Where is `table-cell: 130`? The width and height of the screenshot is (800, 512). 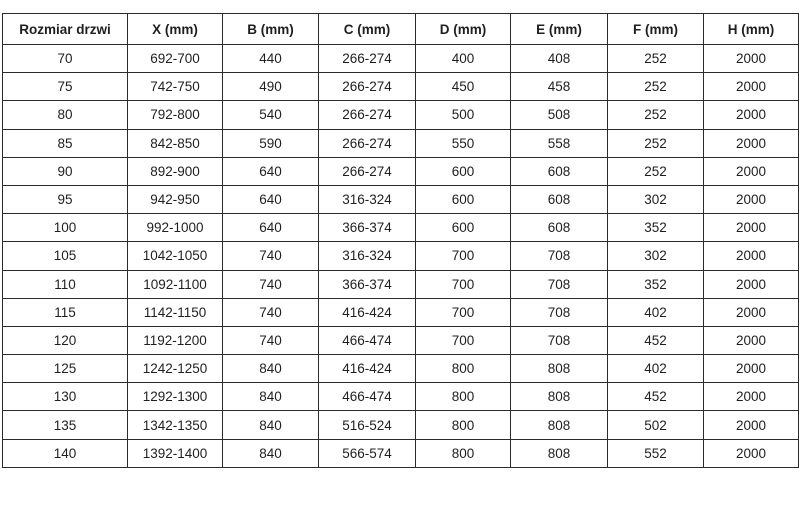 table-cell: 130 is located at coordinates (65, 397).